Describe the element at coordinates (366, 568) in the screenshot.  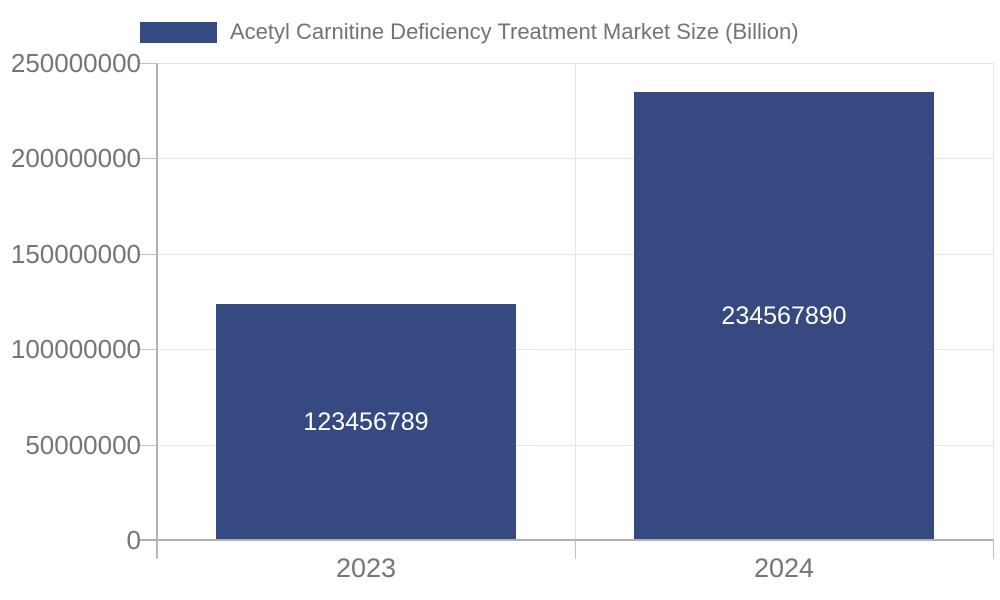
I see `x-tick-label-2023: 2023` at that location.